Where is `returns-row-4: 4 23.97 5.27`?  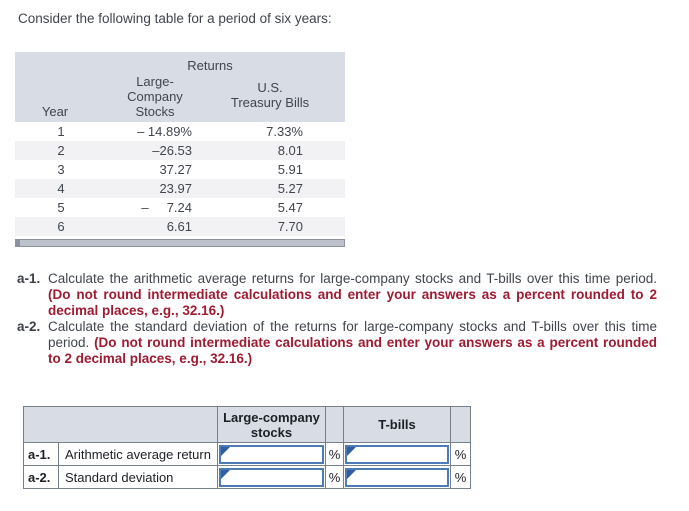 returns-row-4: 4 23.97 5.27 is located at coordinates (180, 188).